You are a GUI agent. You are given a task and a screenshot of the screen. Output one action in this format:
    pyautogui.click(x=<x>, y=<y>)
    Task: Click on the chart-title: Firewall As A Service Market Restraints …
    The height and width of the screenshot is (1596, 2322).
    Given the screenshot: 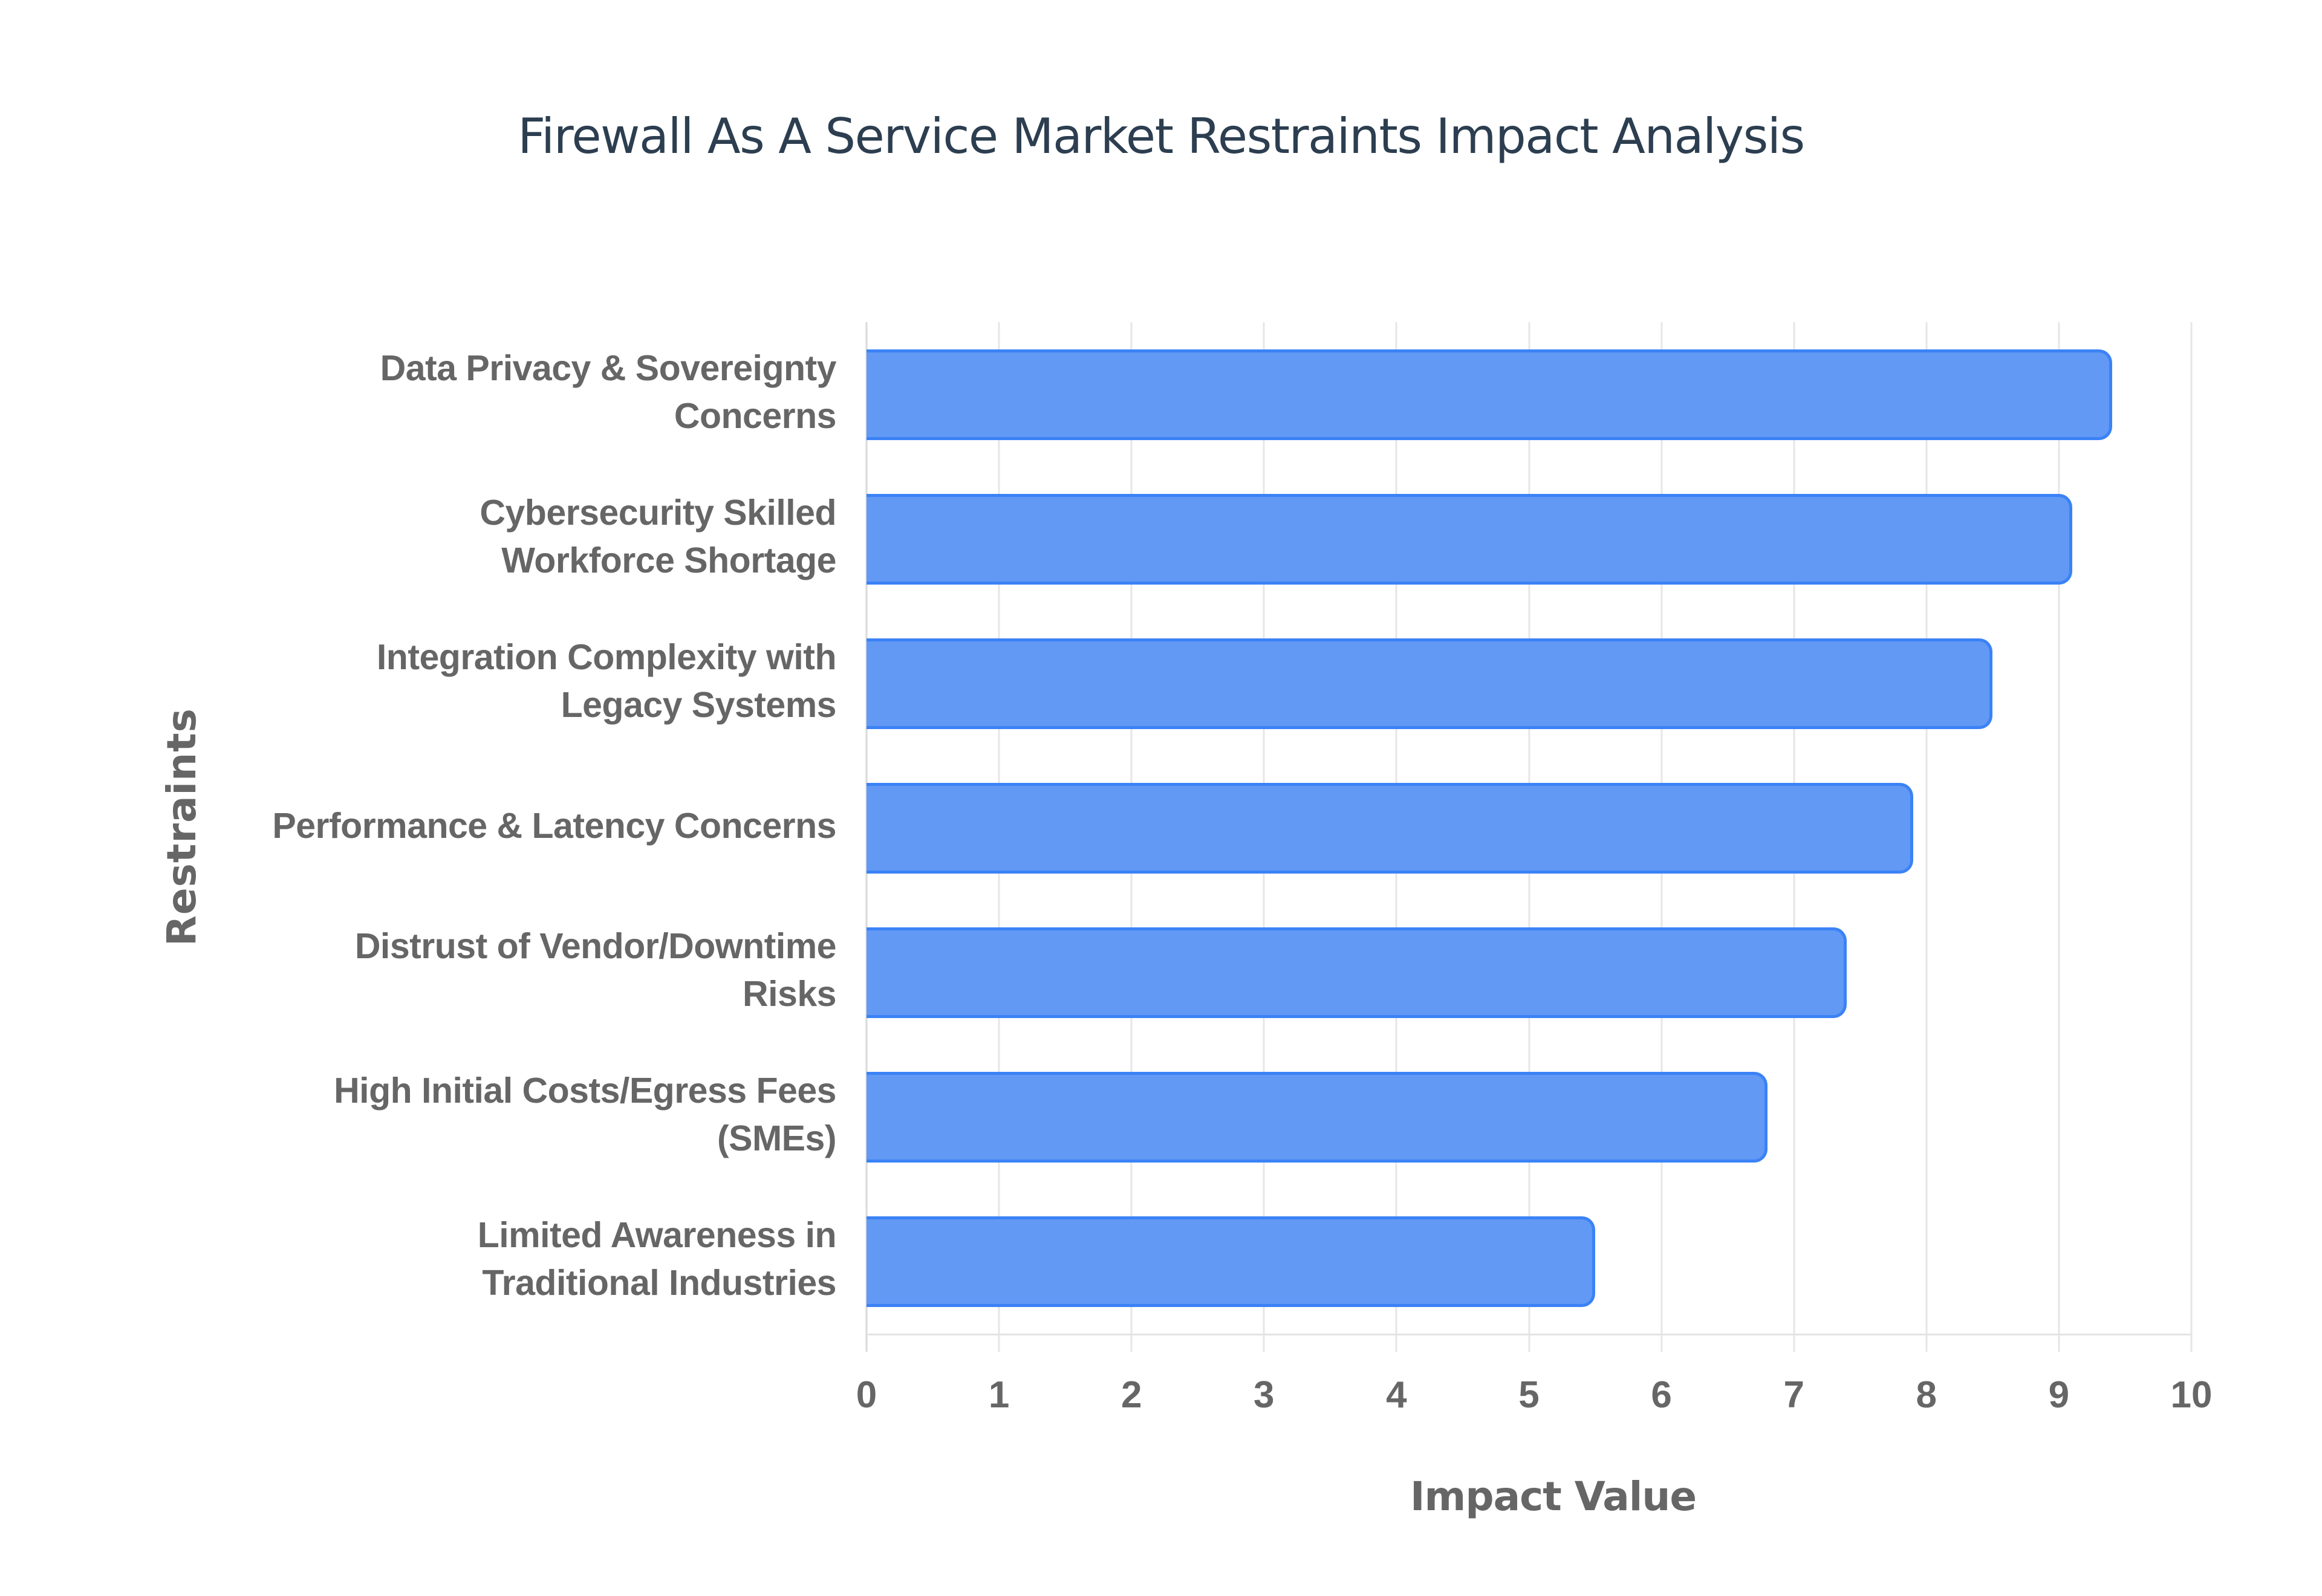 What is the action you would take?
    pyautogui.click(x=1161, y=136)
    